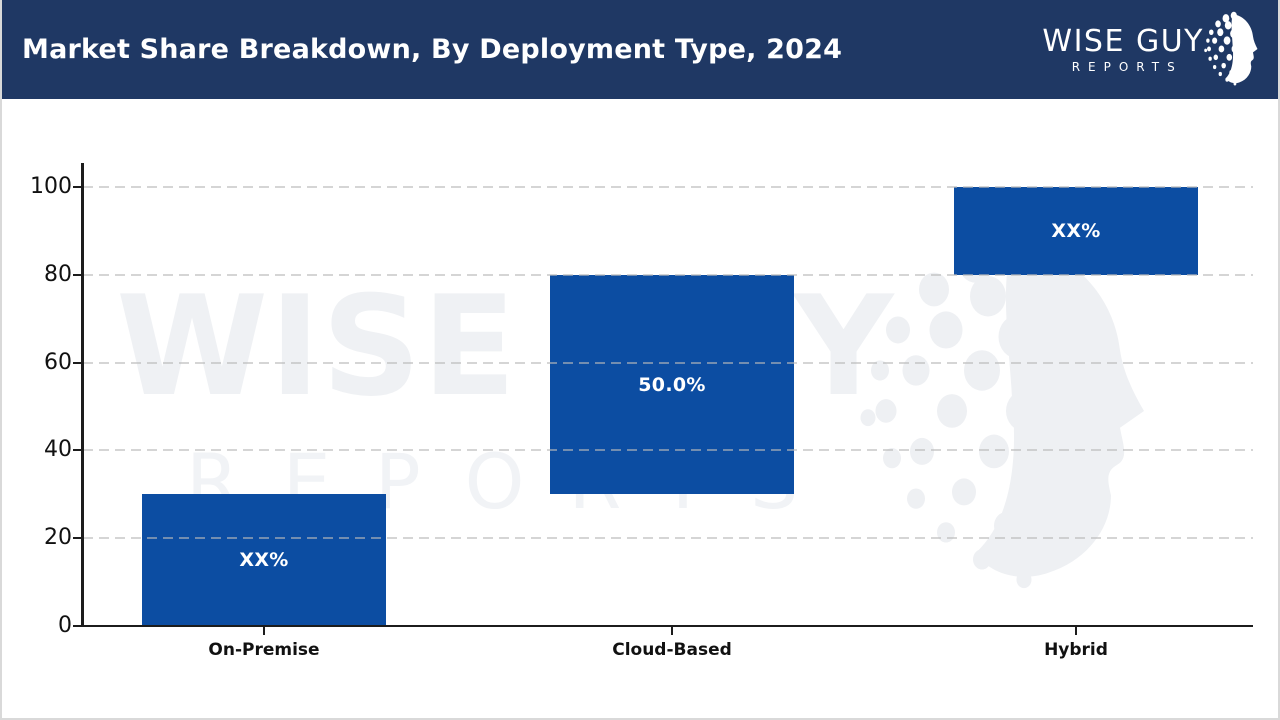 The height and width of the screenshot is (720, 1280). I want to click on y-axis-line, so click(82, 395).